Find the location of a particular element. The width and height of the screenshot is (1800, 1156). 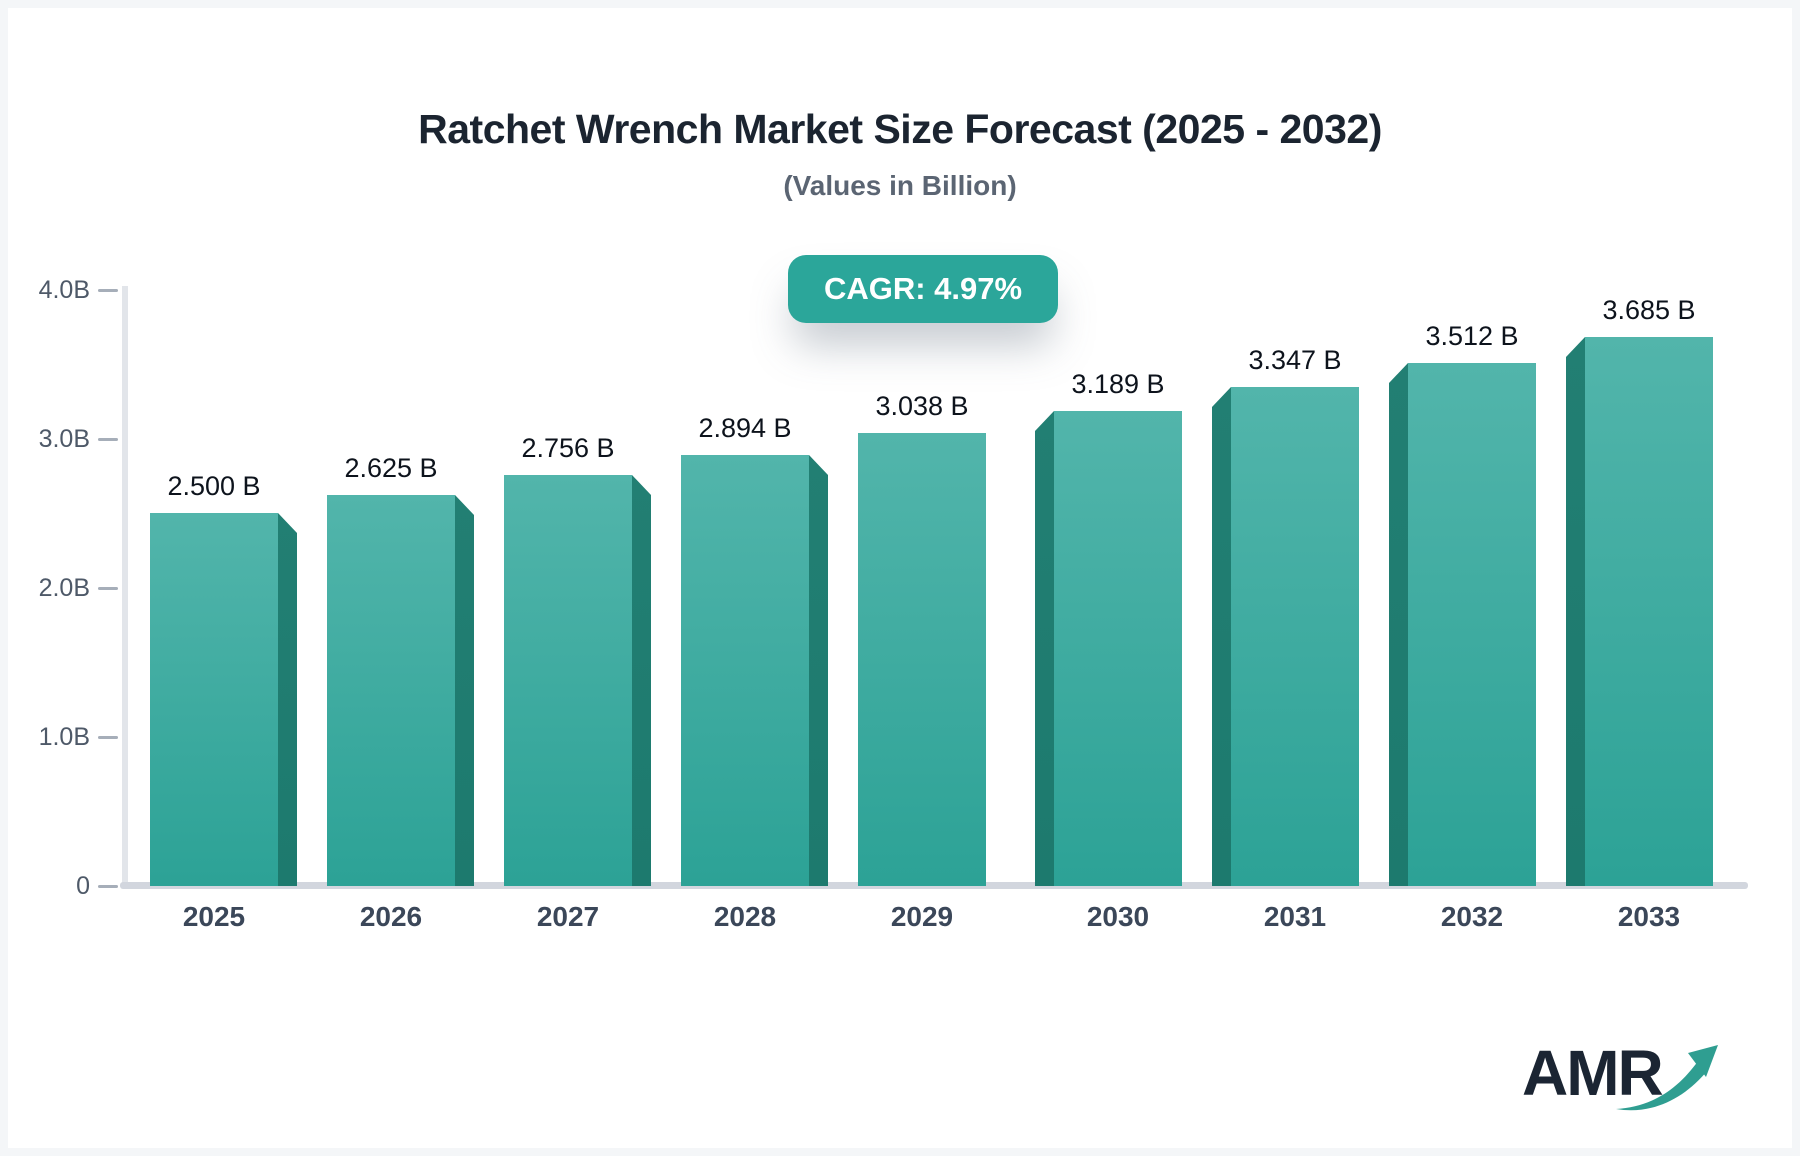

x-axis-label: 2025 is located at coordinates (214, 916).